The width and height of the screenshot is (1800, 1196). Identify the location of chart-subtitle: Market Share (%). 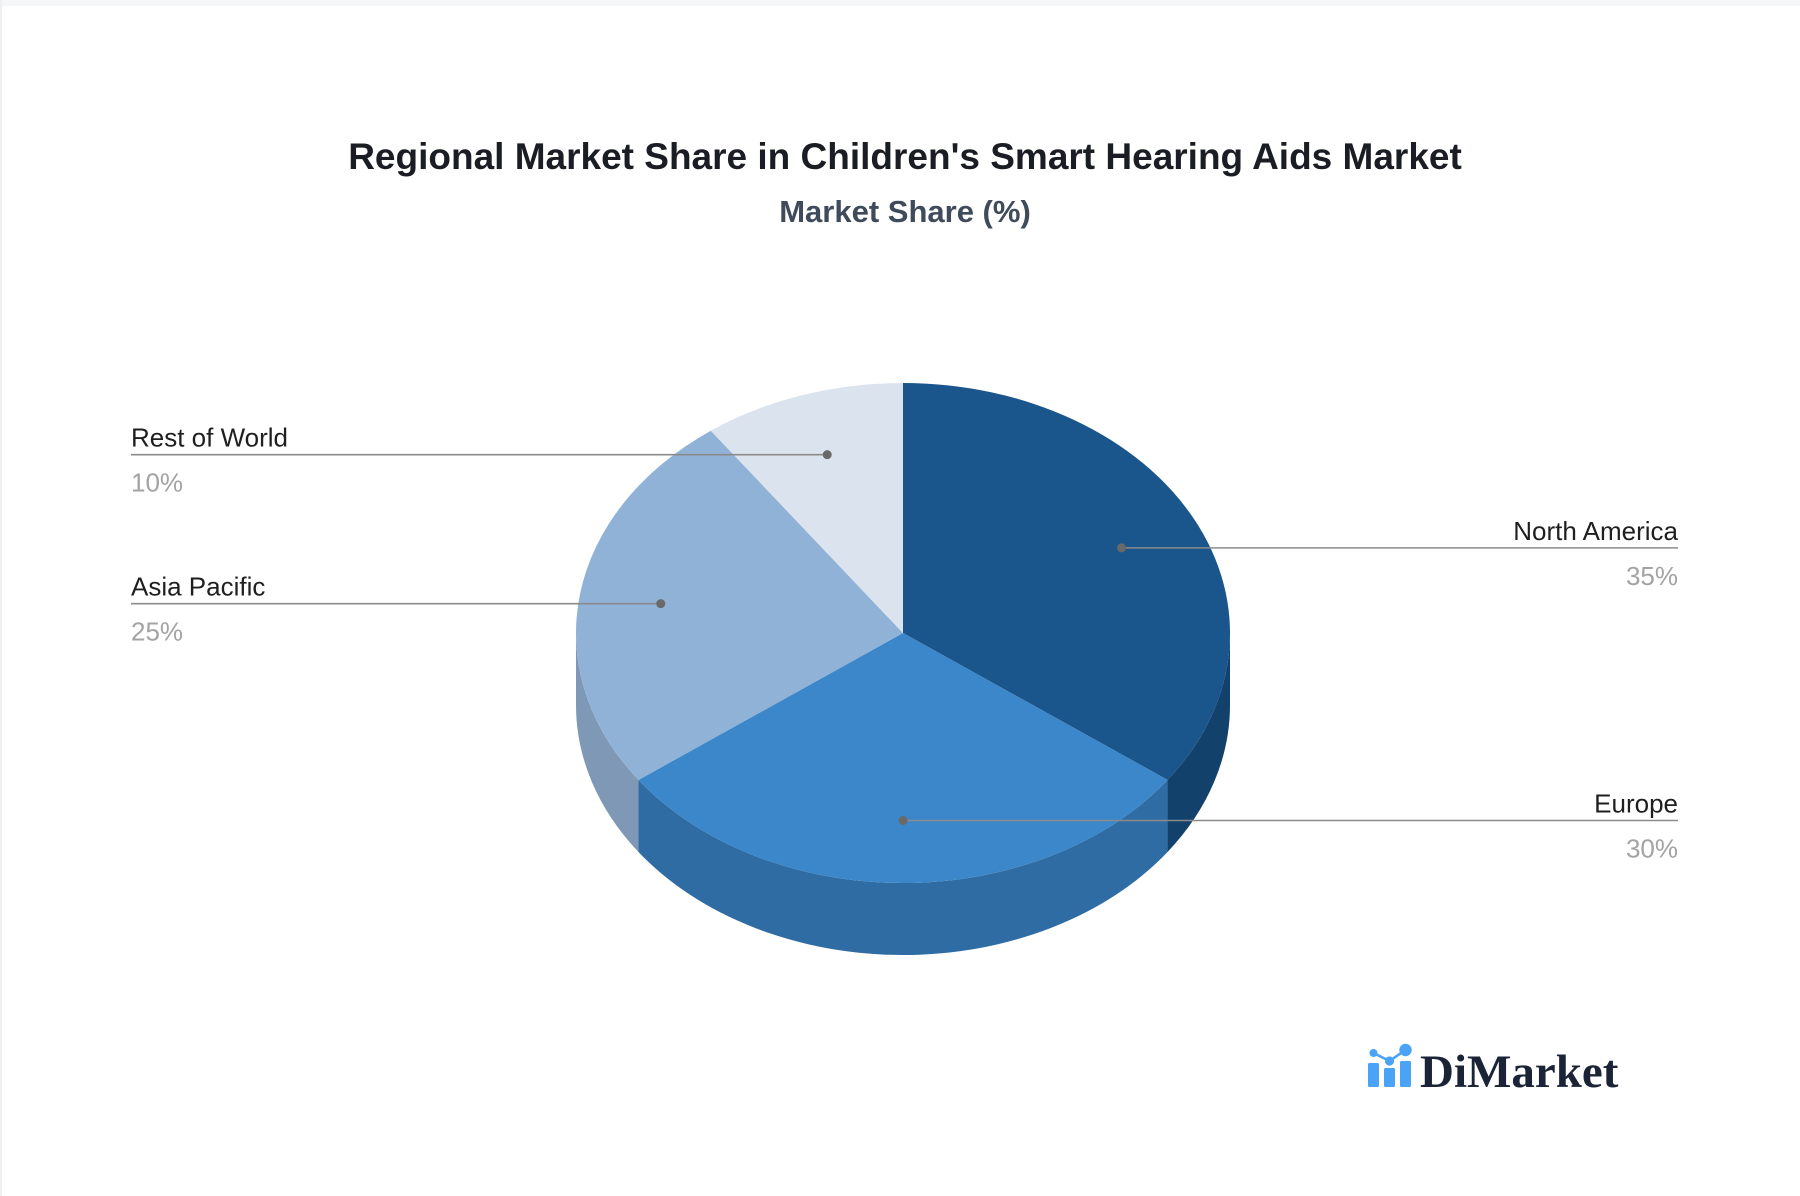
(905, 211).